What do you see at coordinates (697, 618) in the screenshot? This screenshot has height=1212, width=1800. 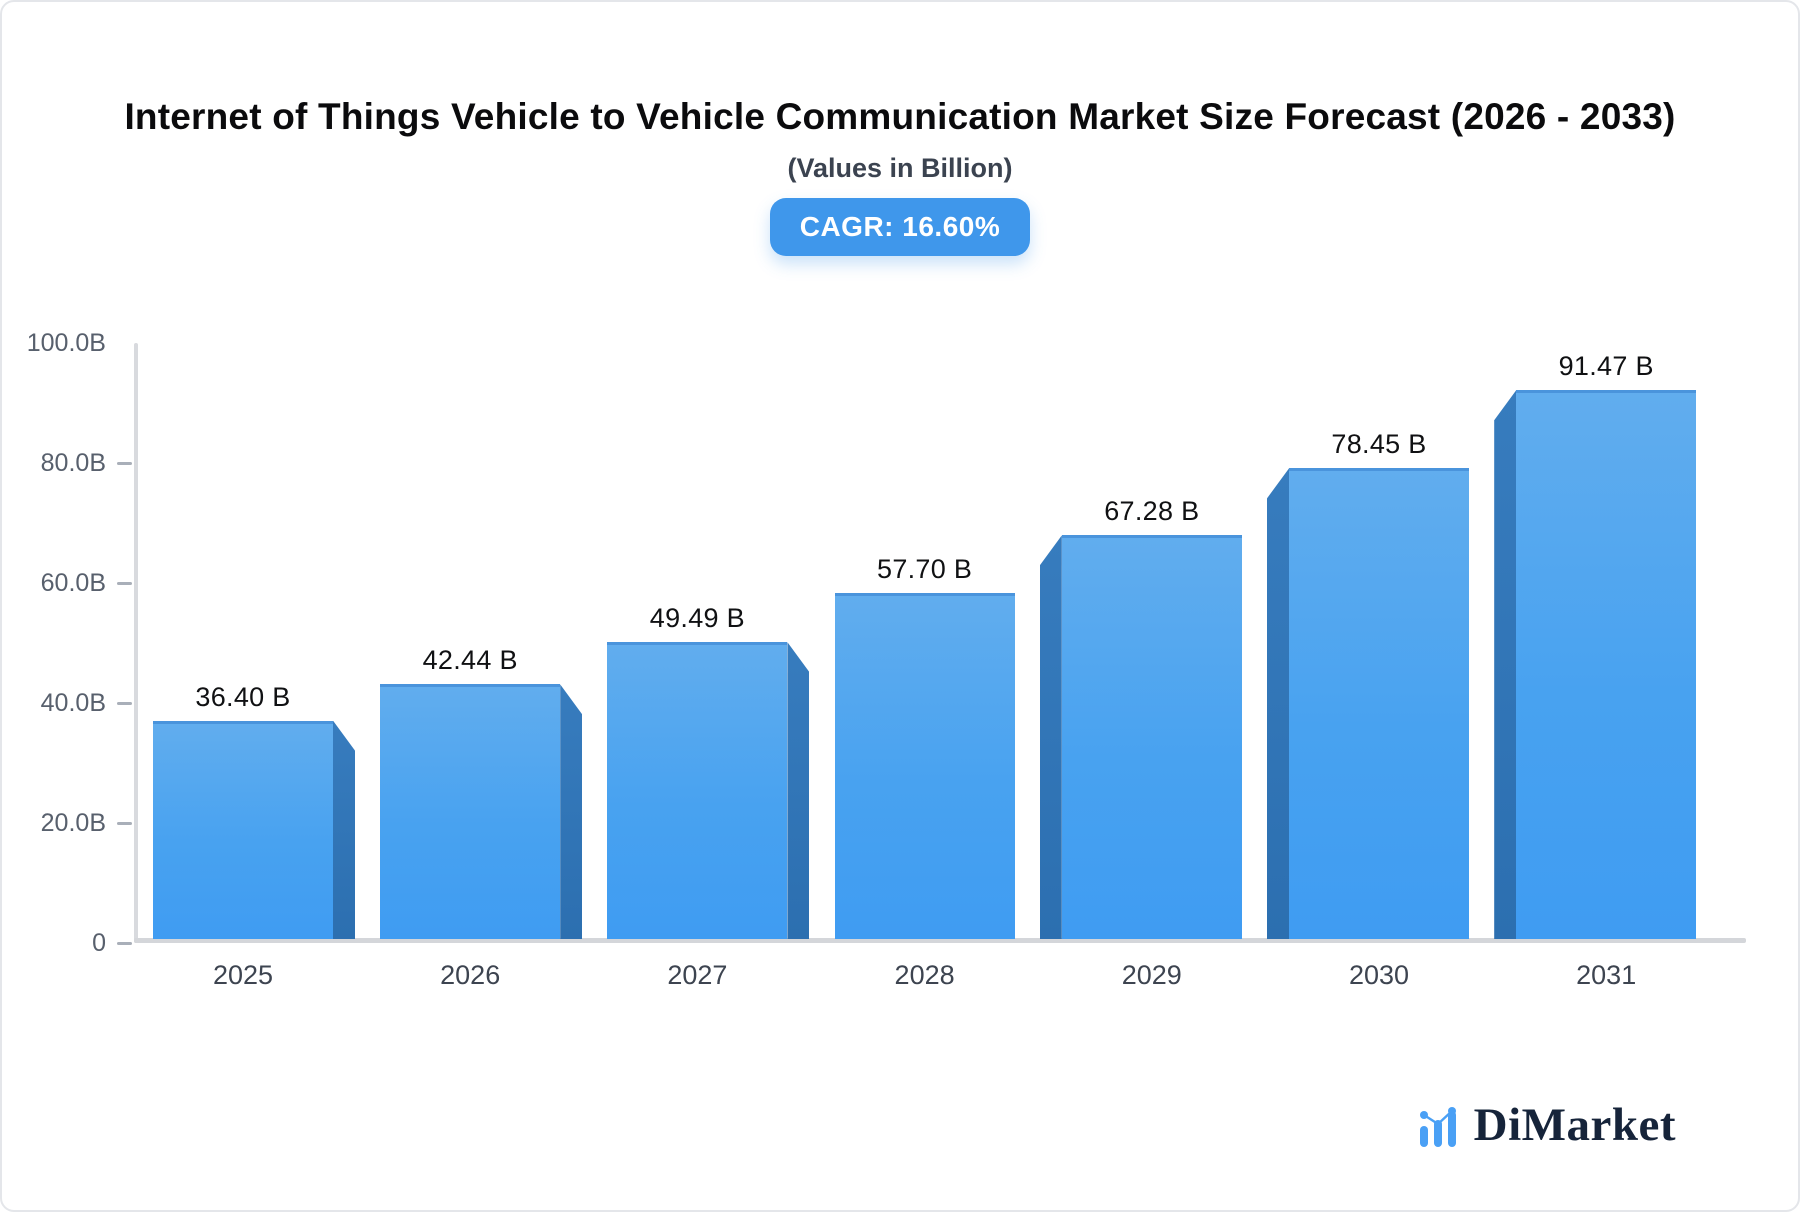 I see `bar-value-label: 49.49 B` at bounding box center [697, 618].